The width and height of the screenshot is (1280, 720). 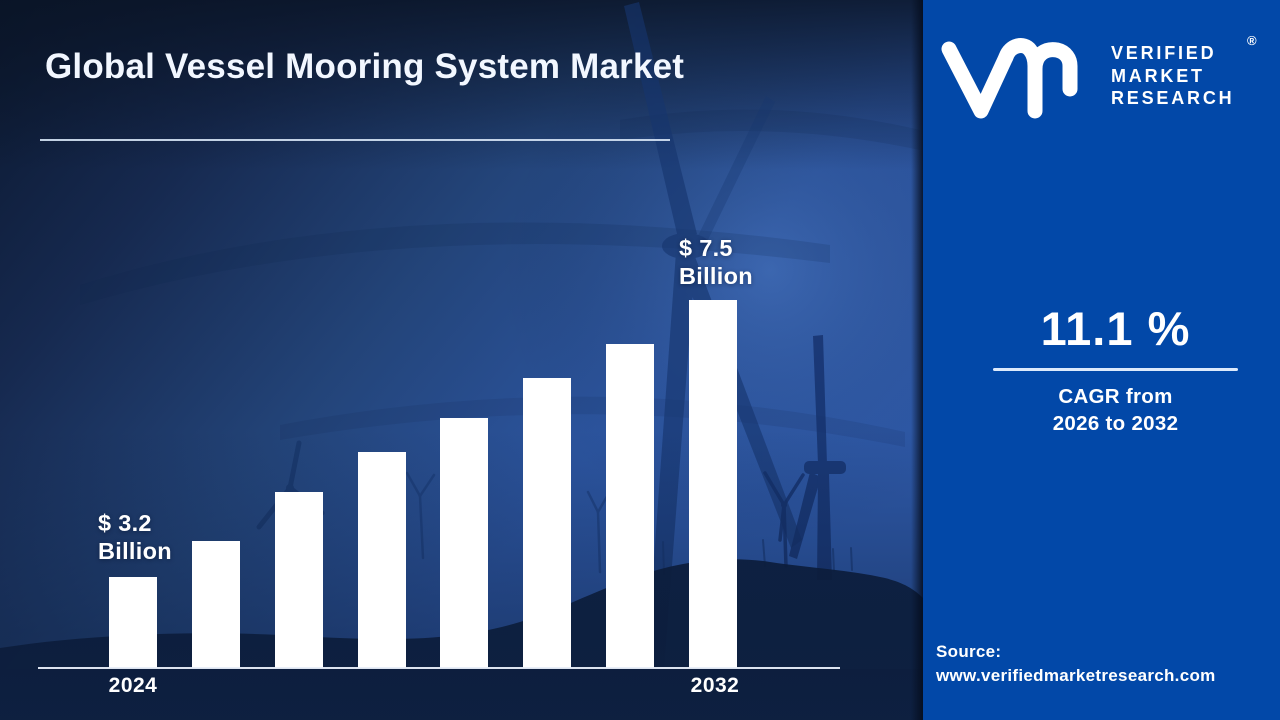 I want to click on last-bar-value-label: $ 7.5 Billion, so click(x=716, y=262).